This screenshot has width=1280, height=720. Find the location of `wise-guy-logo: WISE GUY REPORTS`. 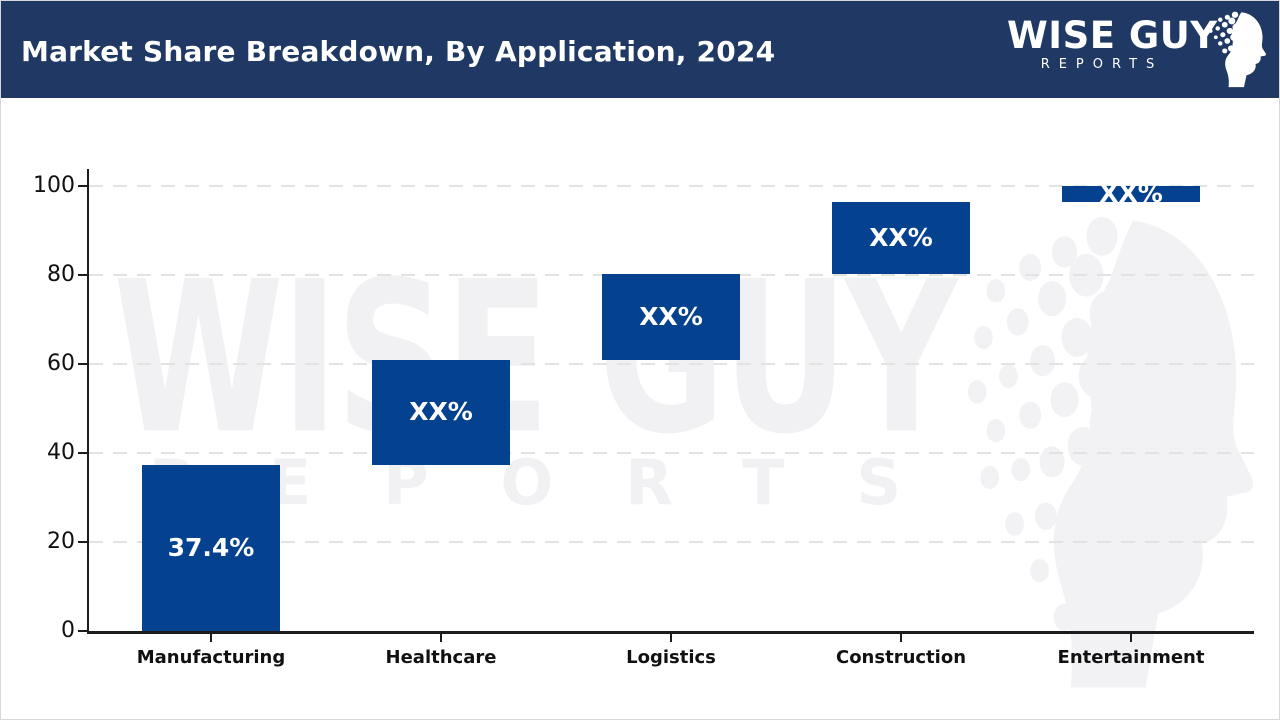

wise-guy-logo: WISE GUY REPORTS is located at coordinates (1137, 50).